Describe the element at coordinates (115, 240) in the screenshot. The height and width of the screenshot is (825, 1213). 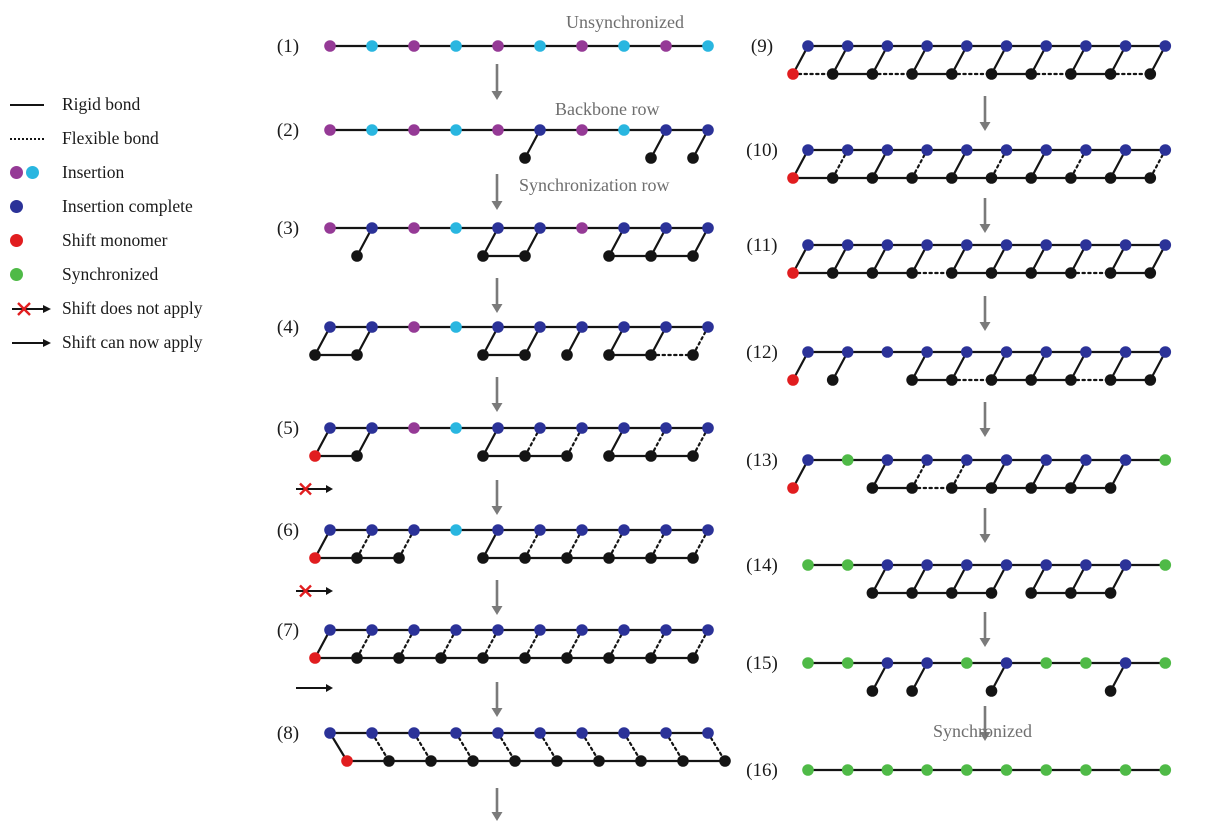
I see `legend-label: Shift monomer` at that location.